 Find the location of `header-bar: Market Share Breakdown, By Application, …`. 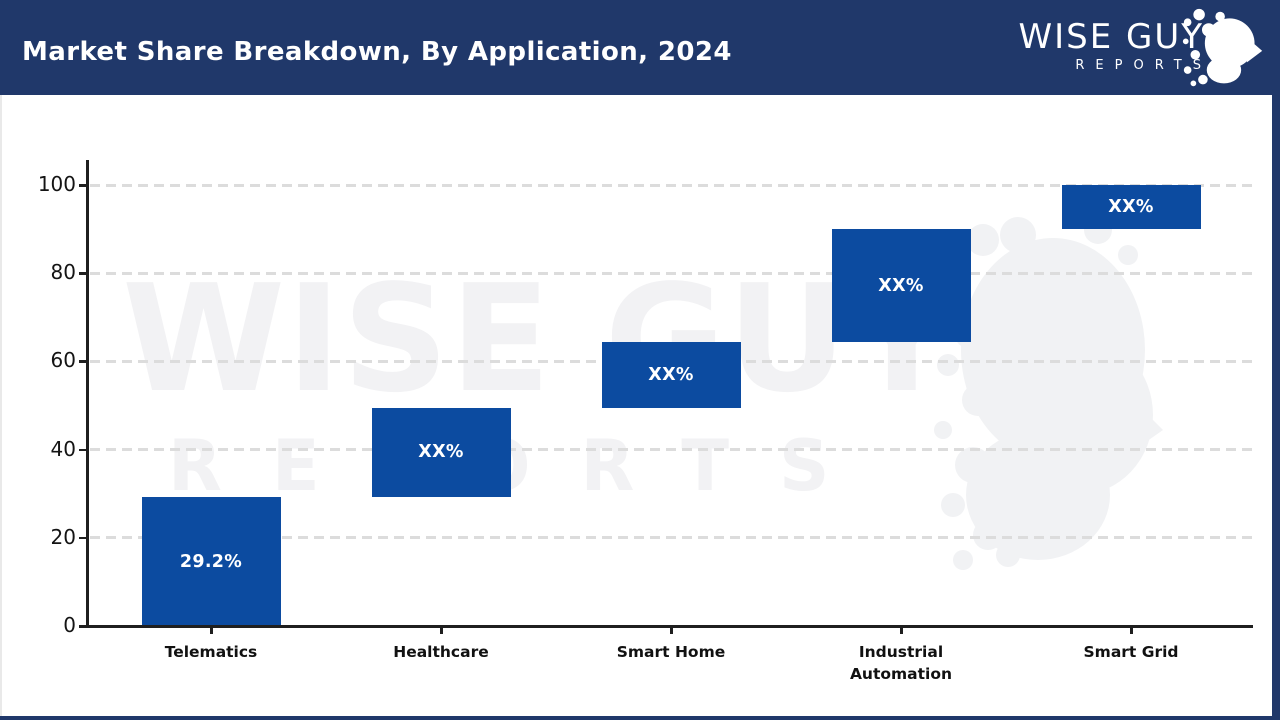

header-bar: Market Share Breakdown, By Application, … is located at coordinates (640, 47).